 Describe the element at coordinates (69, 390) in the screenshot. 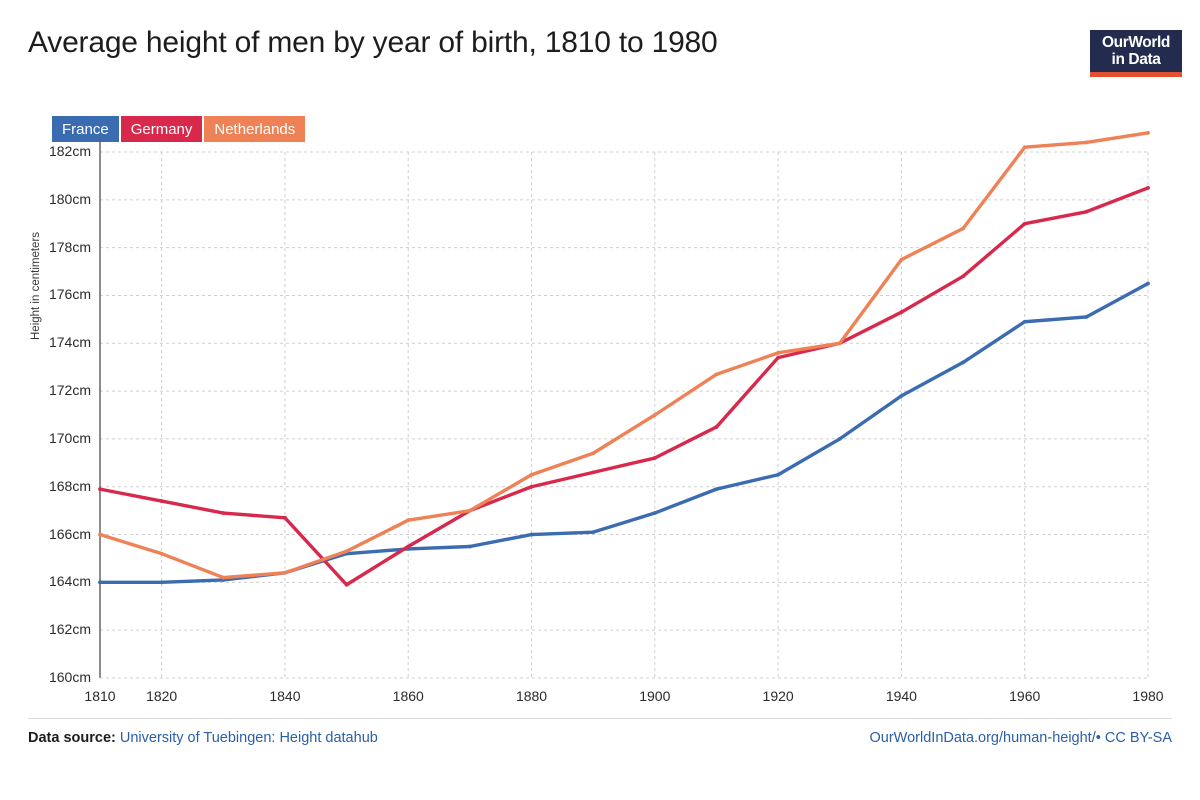

I see `y-tick-label: 172cm` at that location.